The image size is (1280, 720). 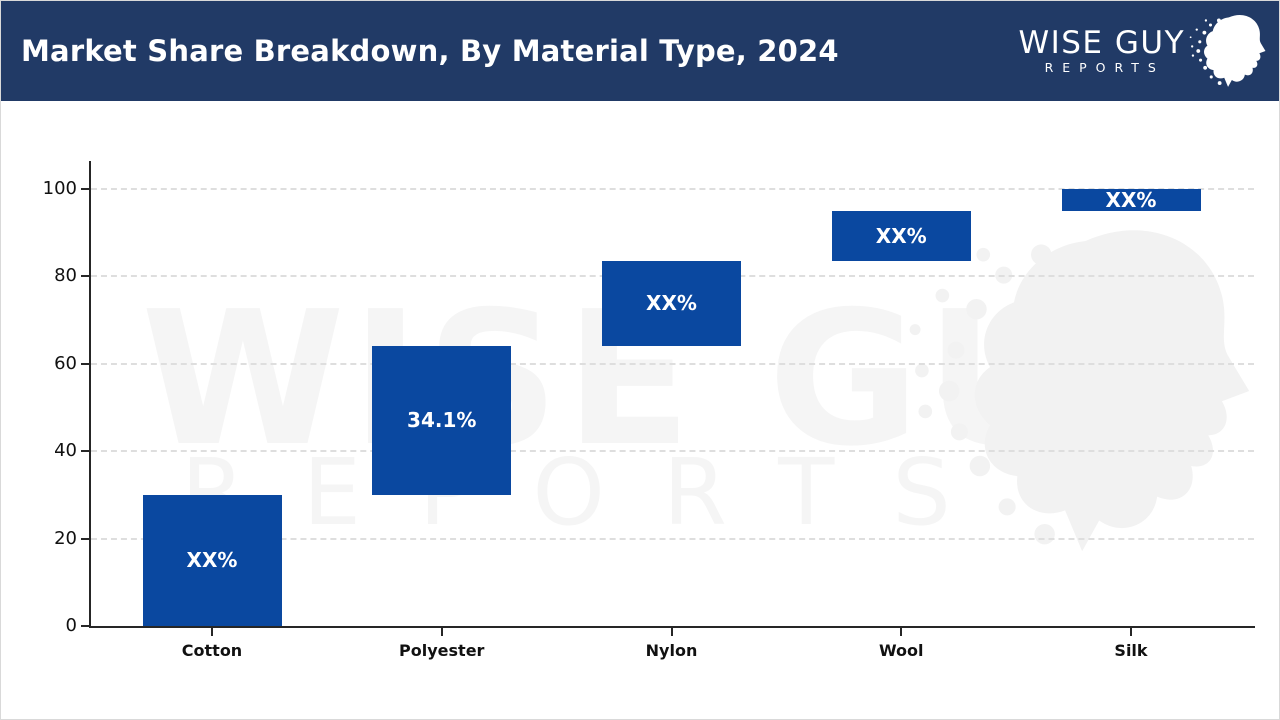 I want to click on y-tick-label: 80, so click(x=65, y=275).